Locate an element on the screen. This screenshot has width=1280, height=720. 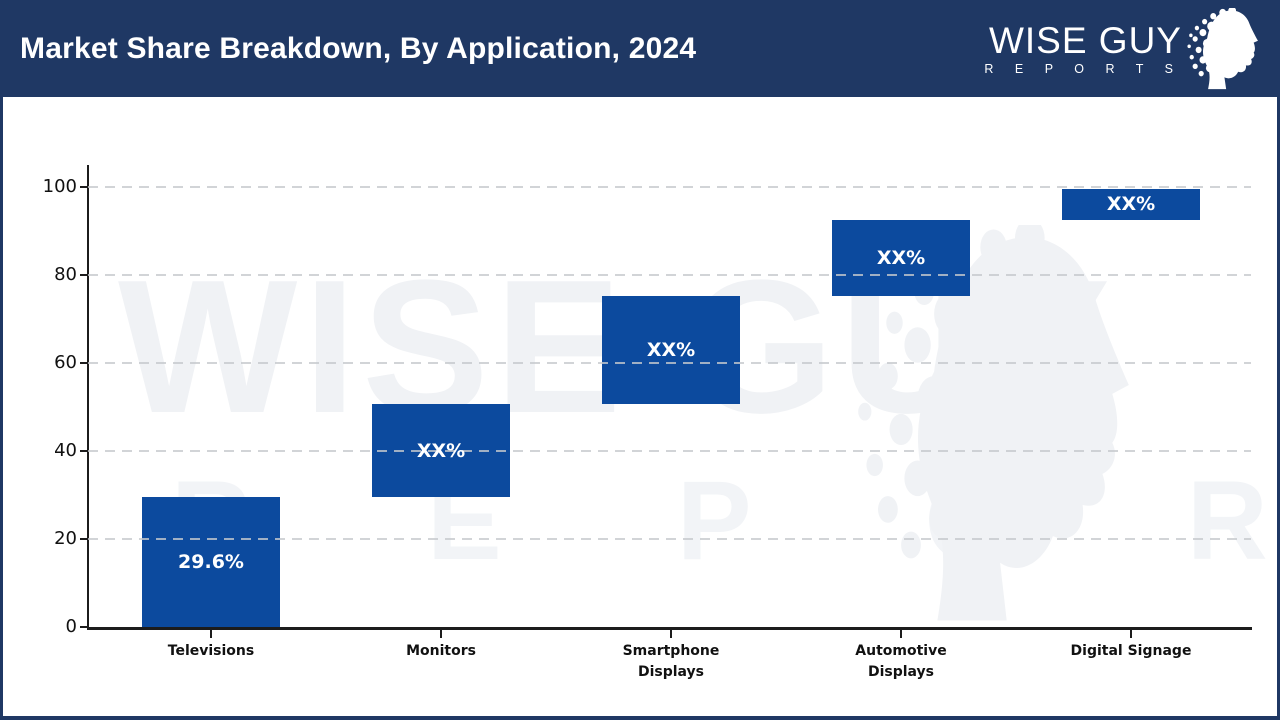
wiseguy-head-icon is located at coordinates (1227, 49).